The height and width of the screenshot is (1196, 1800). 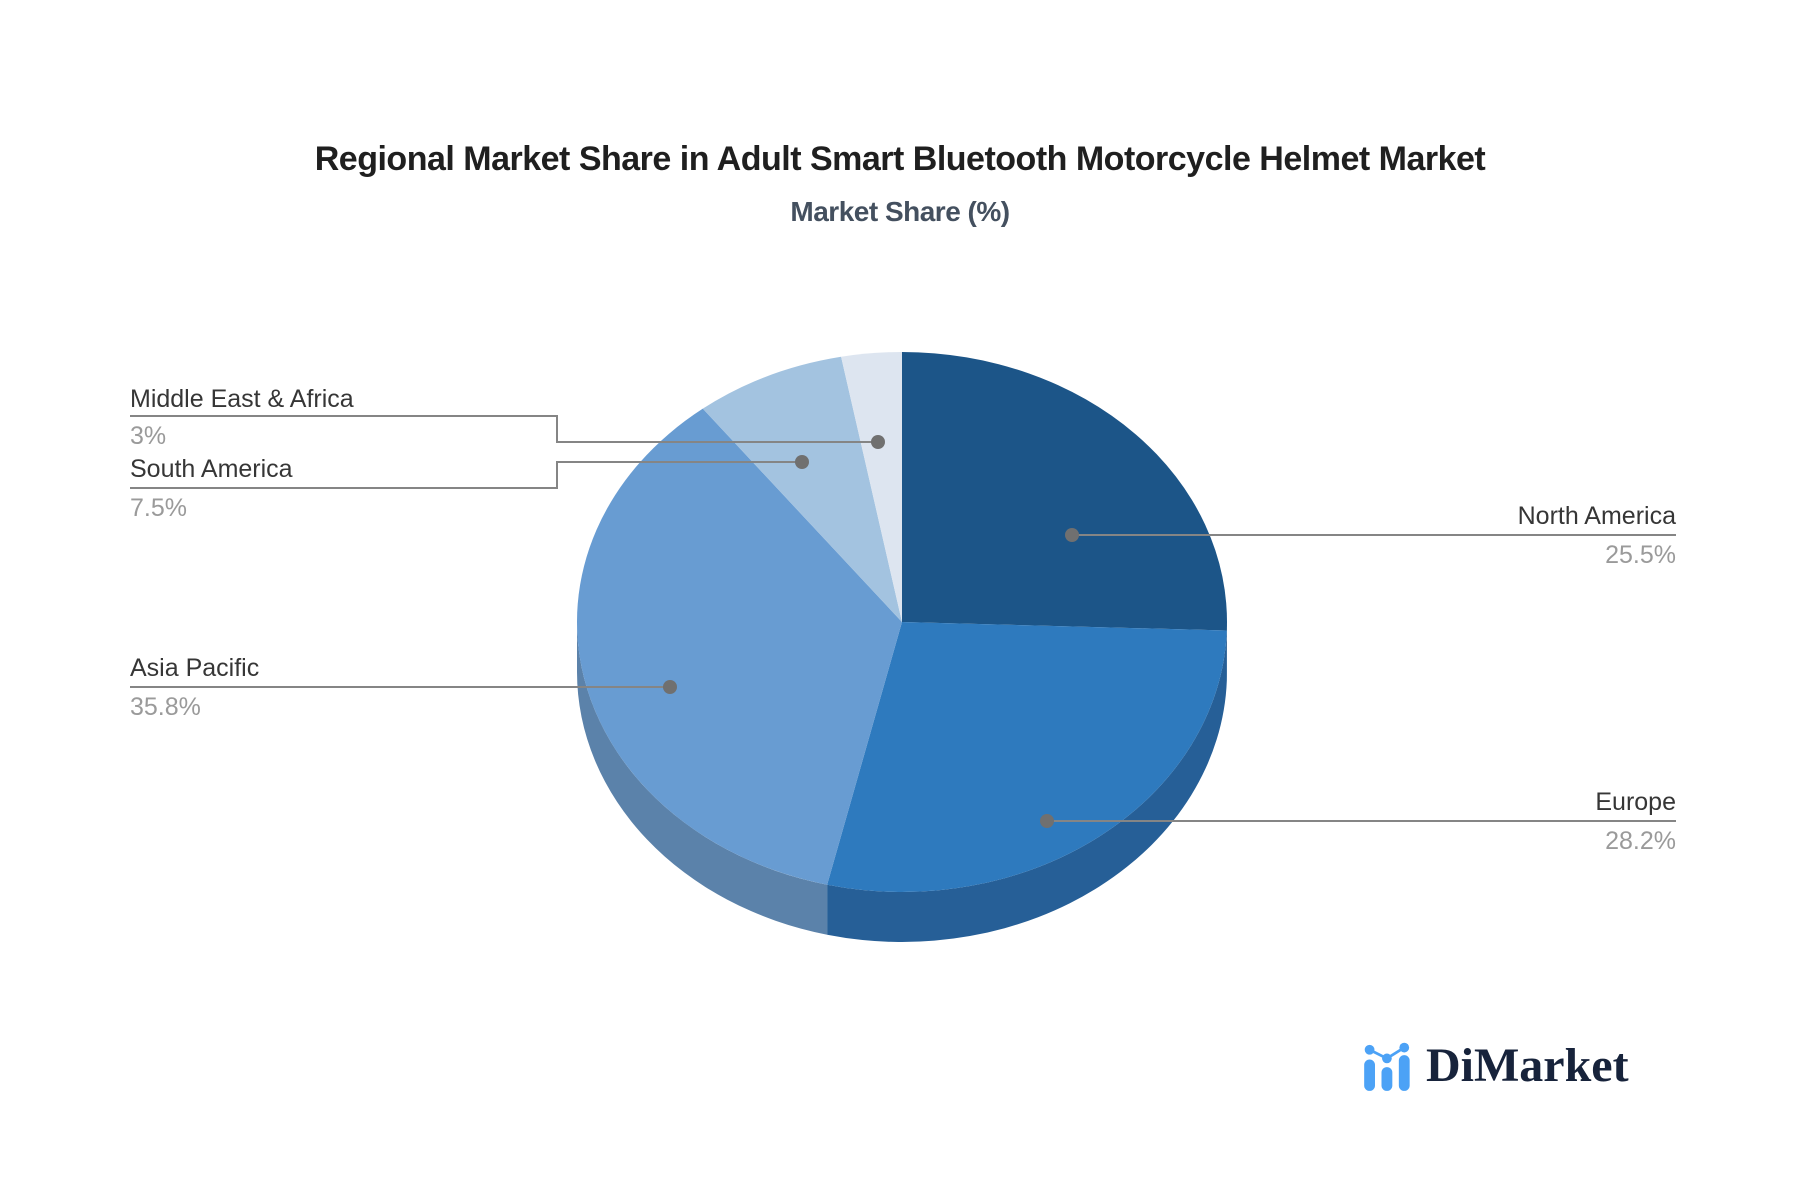 I want to click on pie-slice-north-america, so click(x=1064, y=491).